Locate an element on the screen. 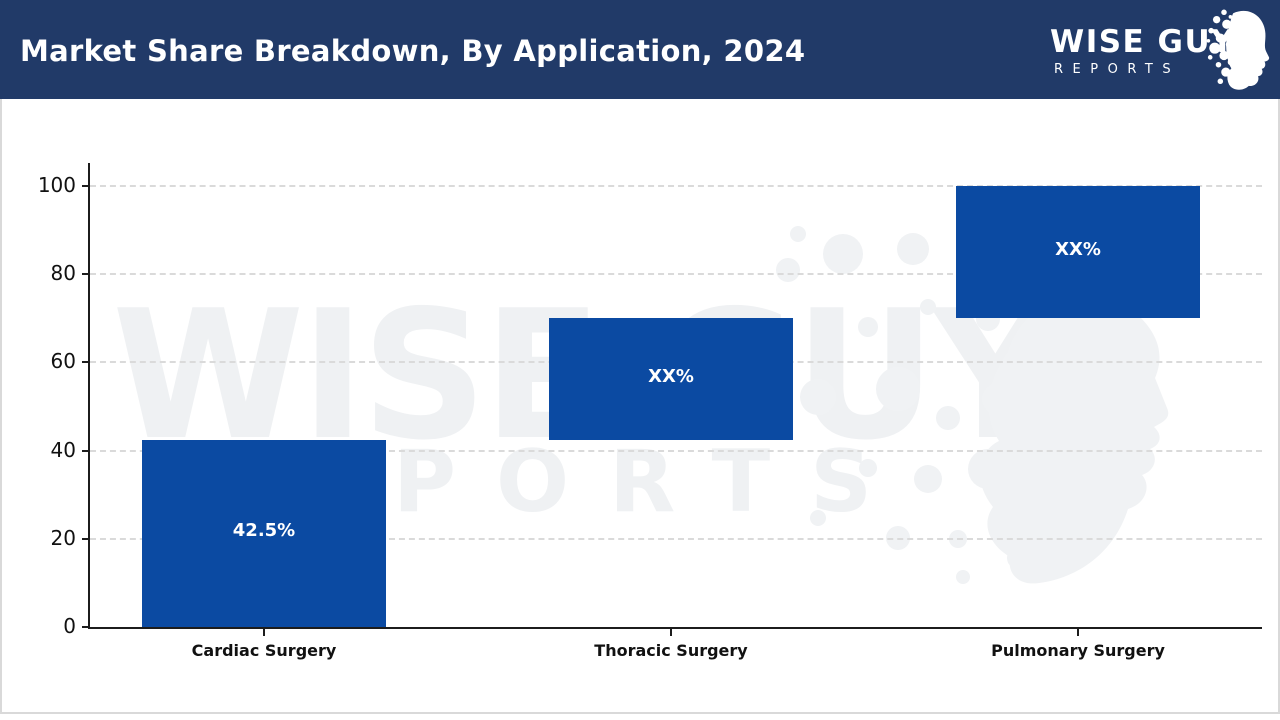  x-tick-label: Pulmonary Surgery is located at coordinates (1078, 650).